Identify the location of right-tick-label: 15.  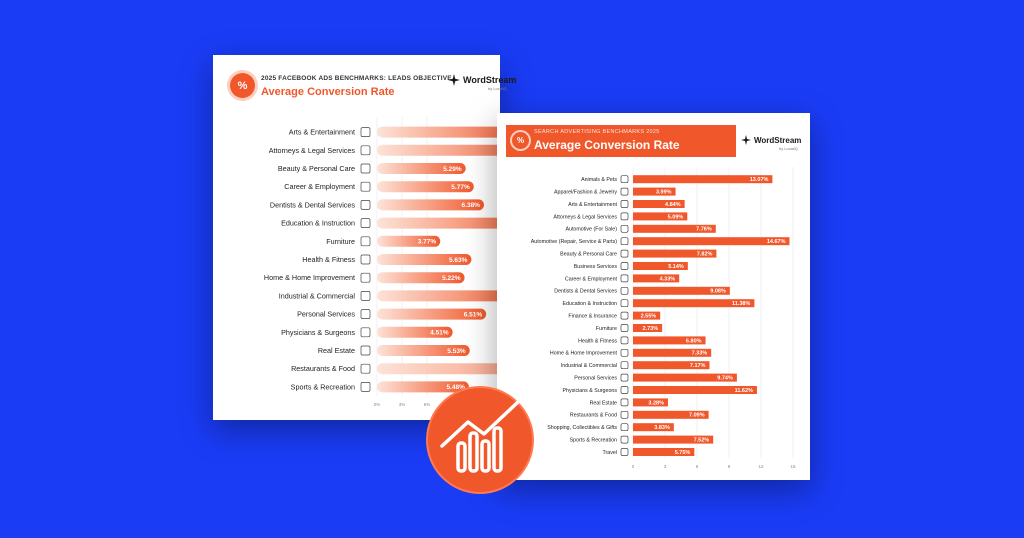
(793, 466).